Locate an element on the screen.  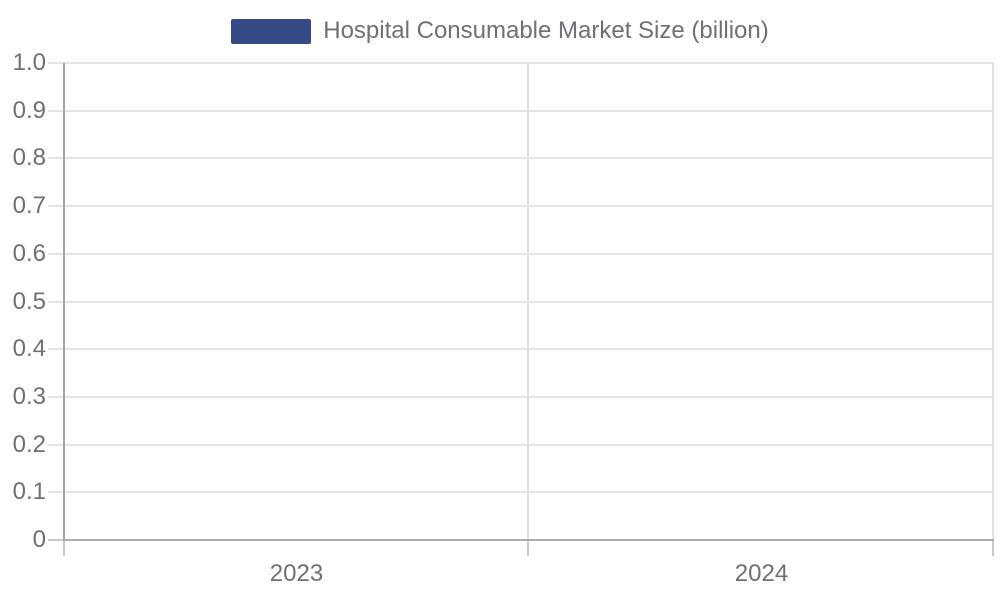
gridline-y-0.9 is located at coordinates (521, 110).